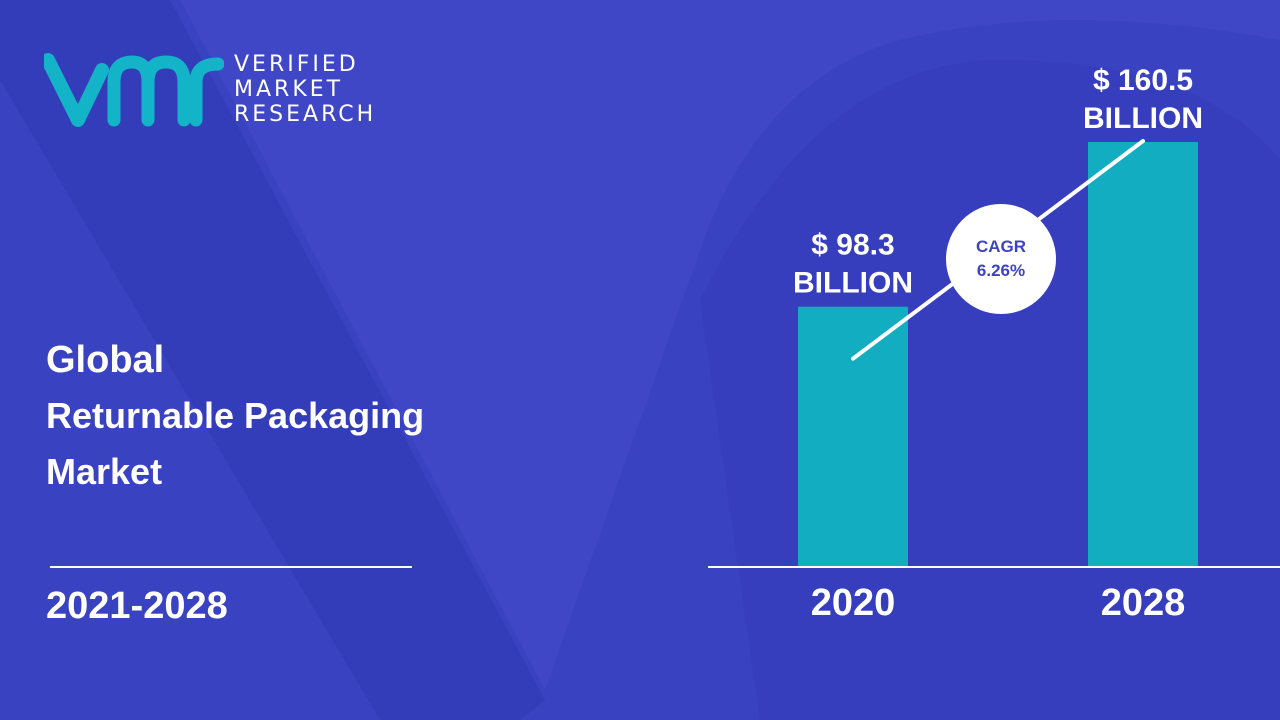 This screenshot has width=1280, height=720. Describe the element at coordinates (1143, 80) in the screenshot. I see `bar-value-label-2028-1: $ 160.5` at that location.